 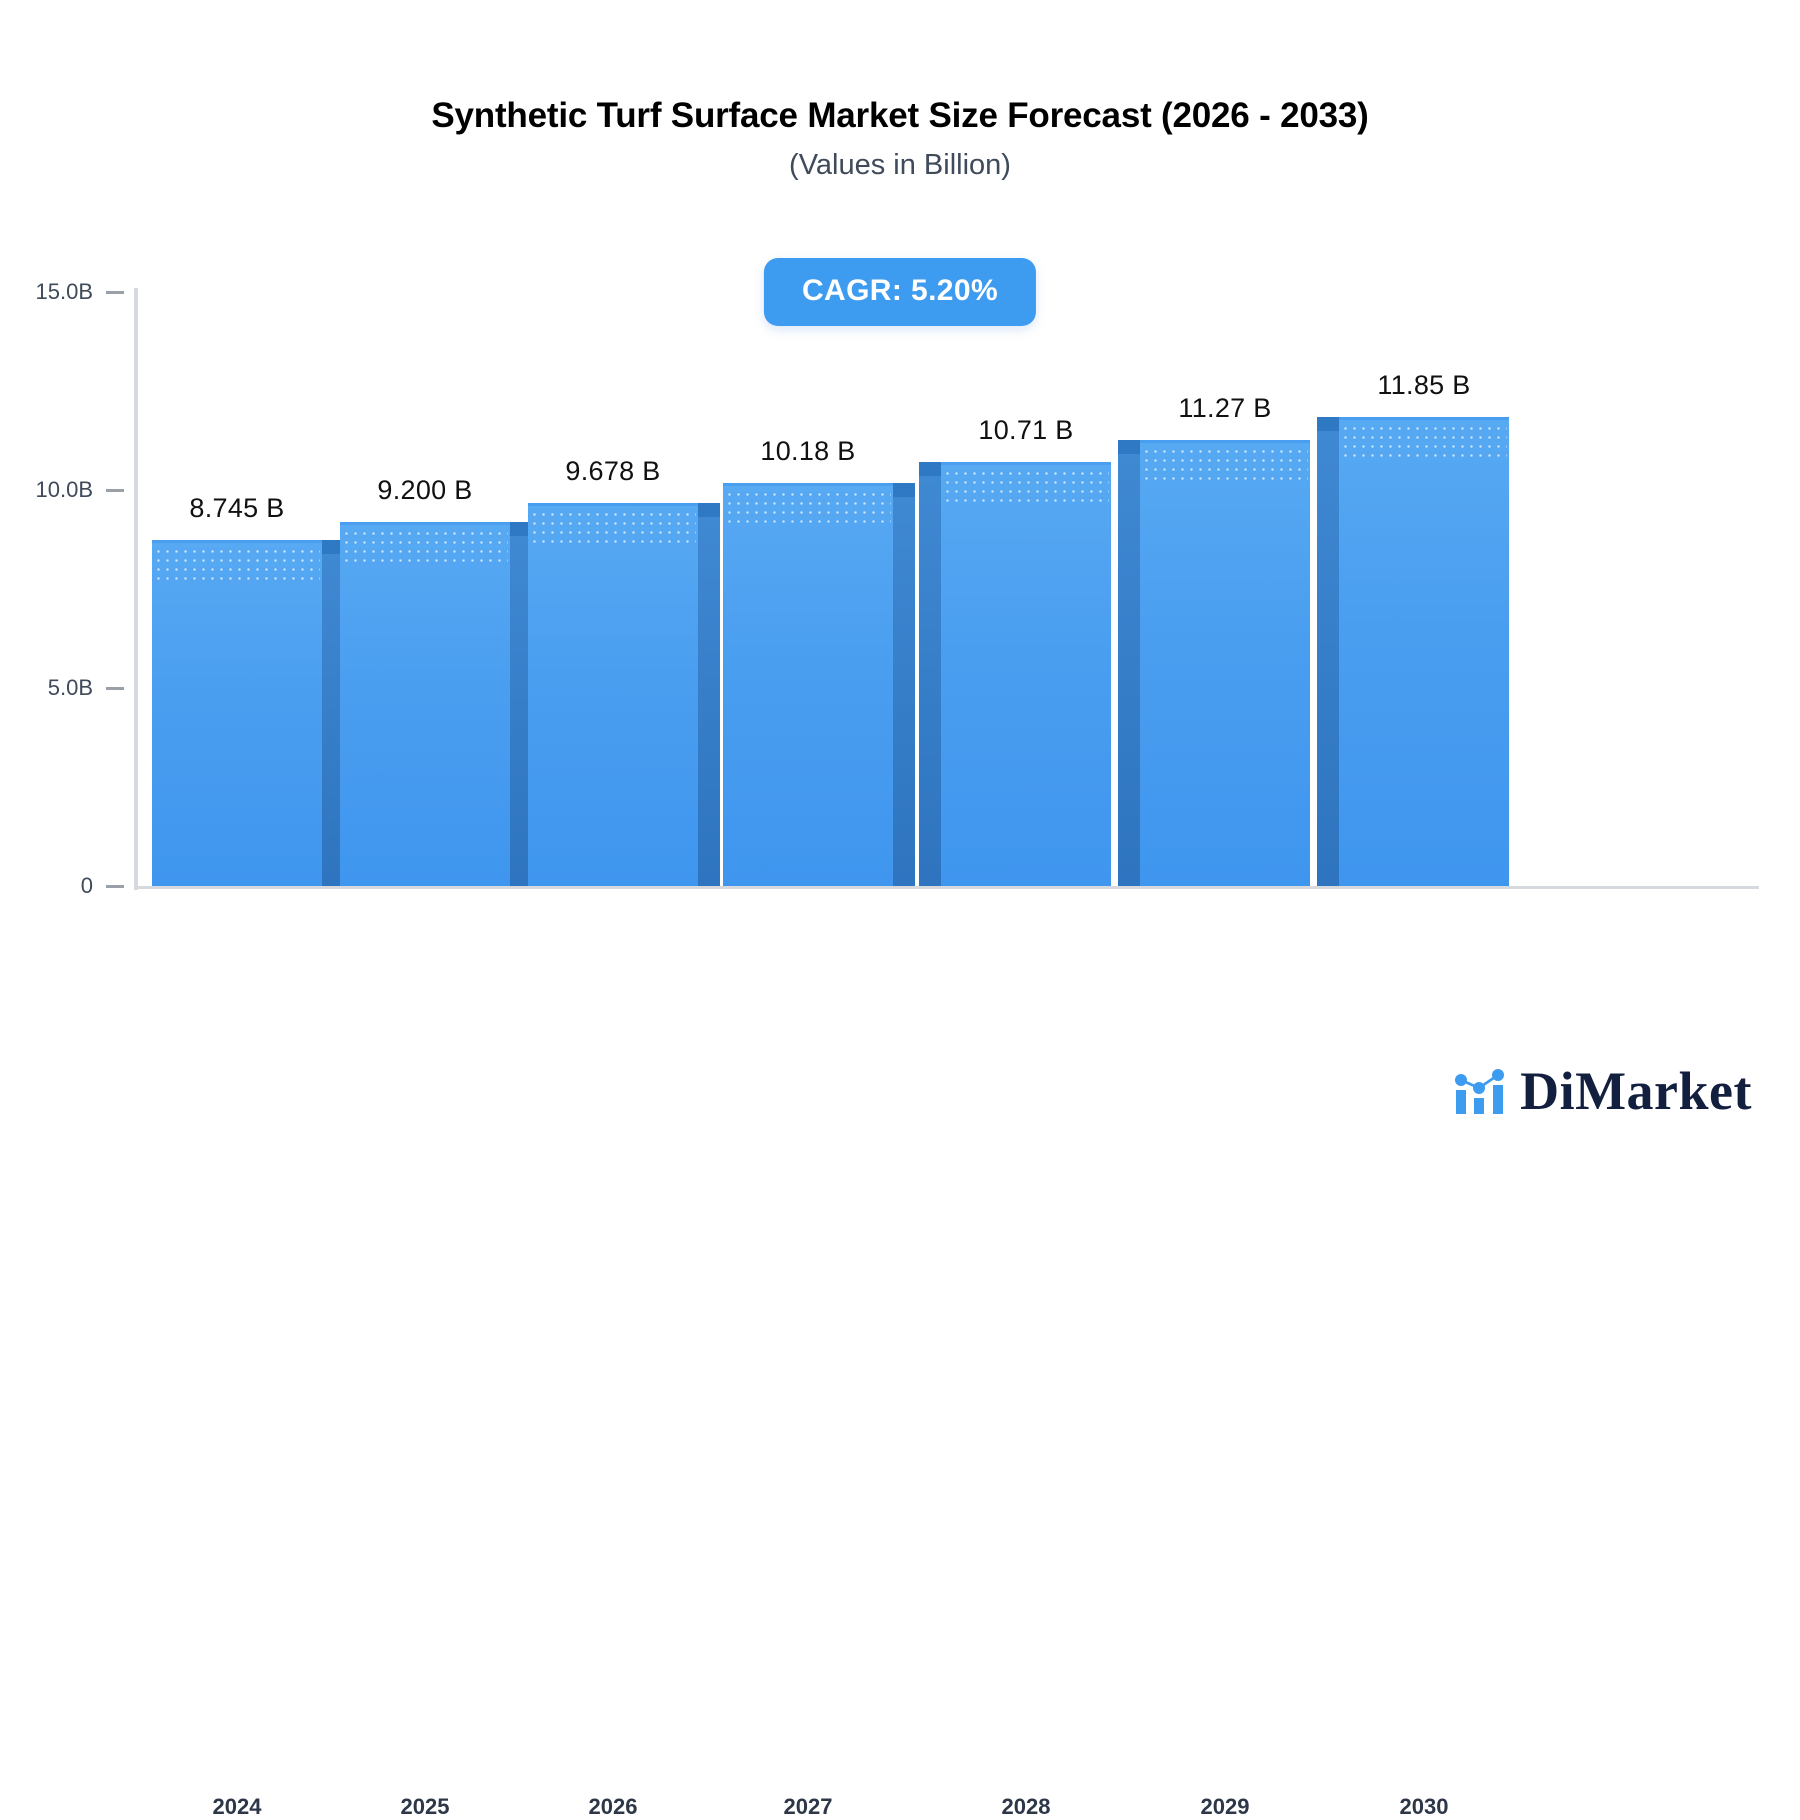 I want to click on bar-value-label: 9.678 B, so click(x=613, y=471).